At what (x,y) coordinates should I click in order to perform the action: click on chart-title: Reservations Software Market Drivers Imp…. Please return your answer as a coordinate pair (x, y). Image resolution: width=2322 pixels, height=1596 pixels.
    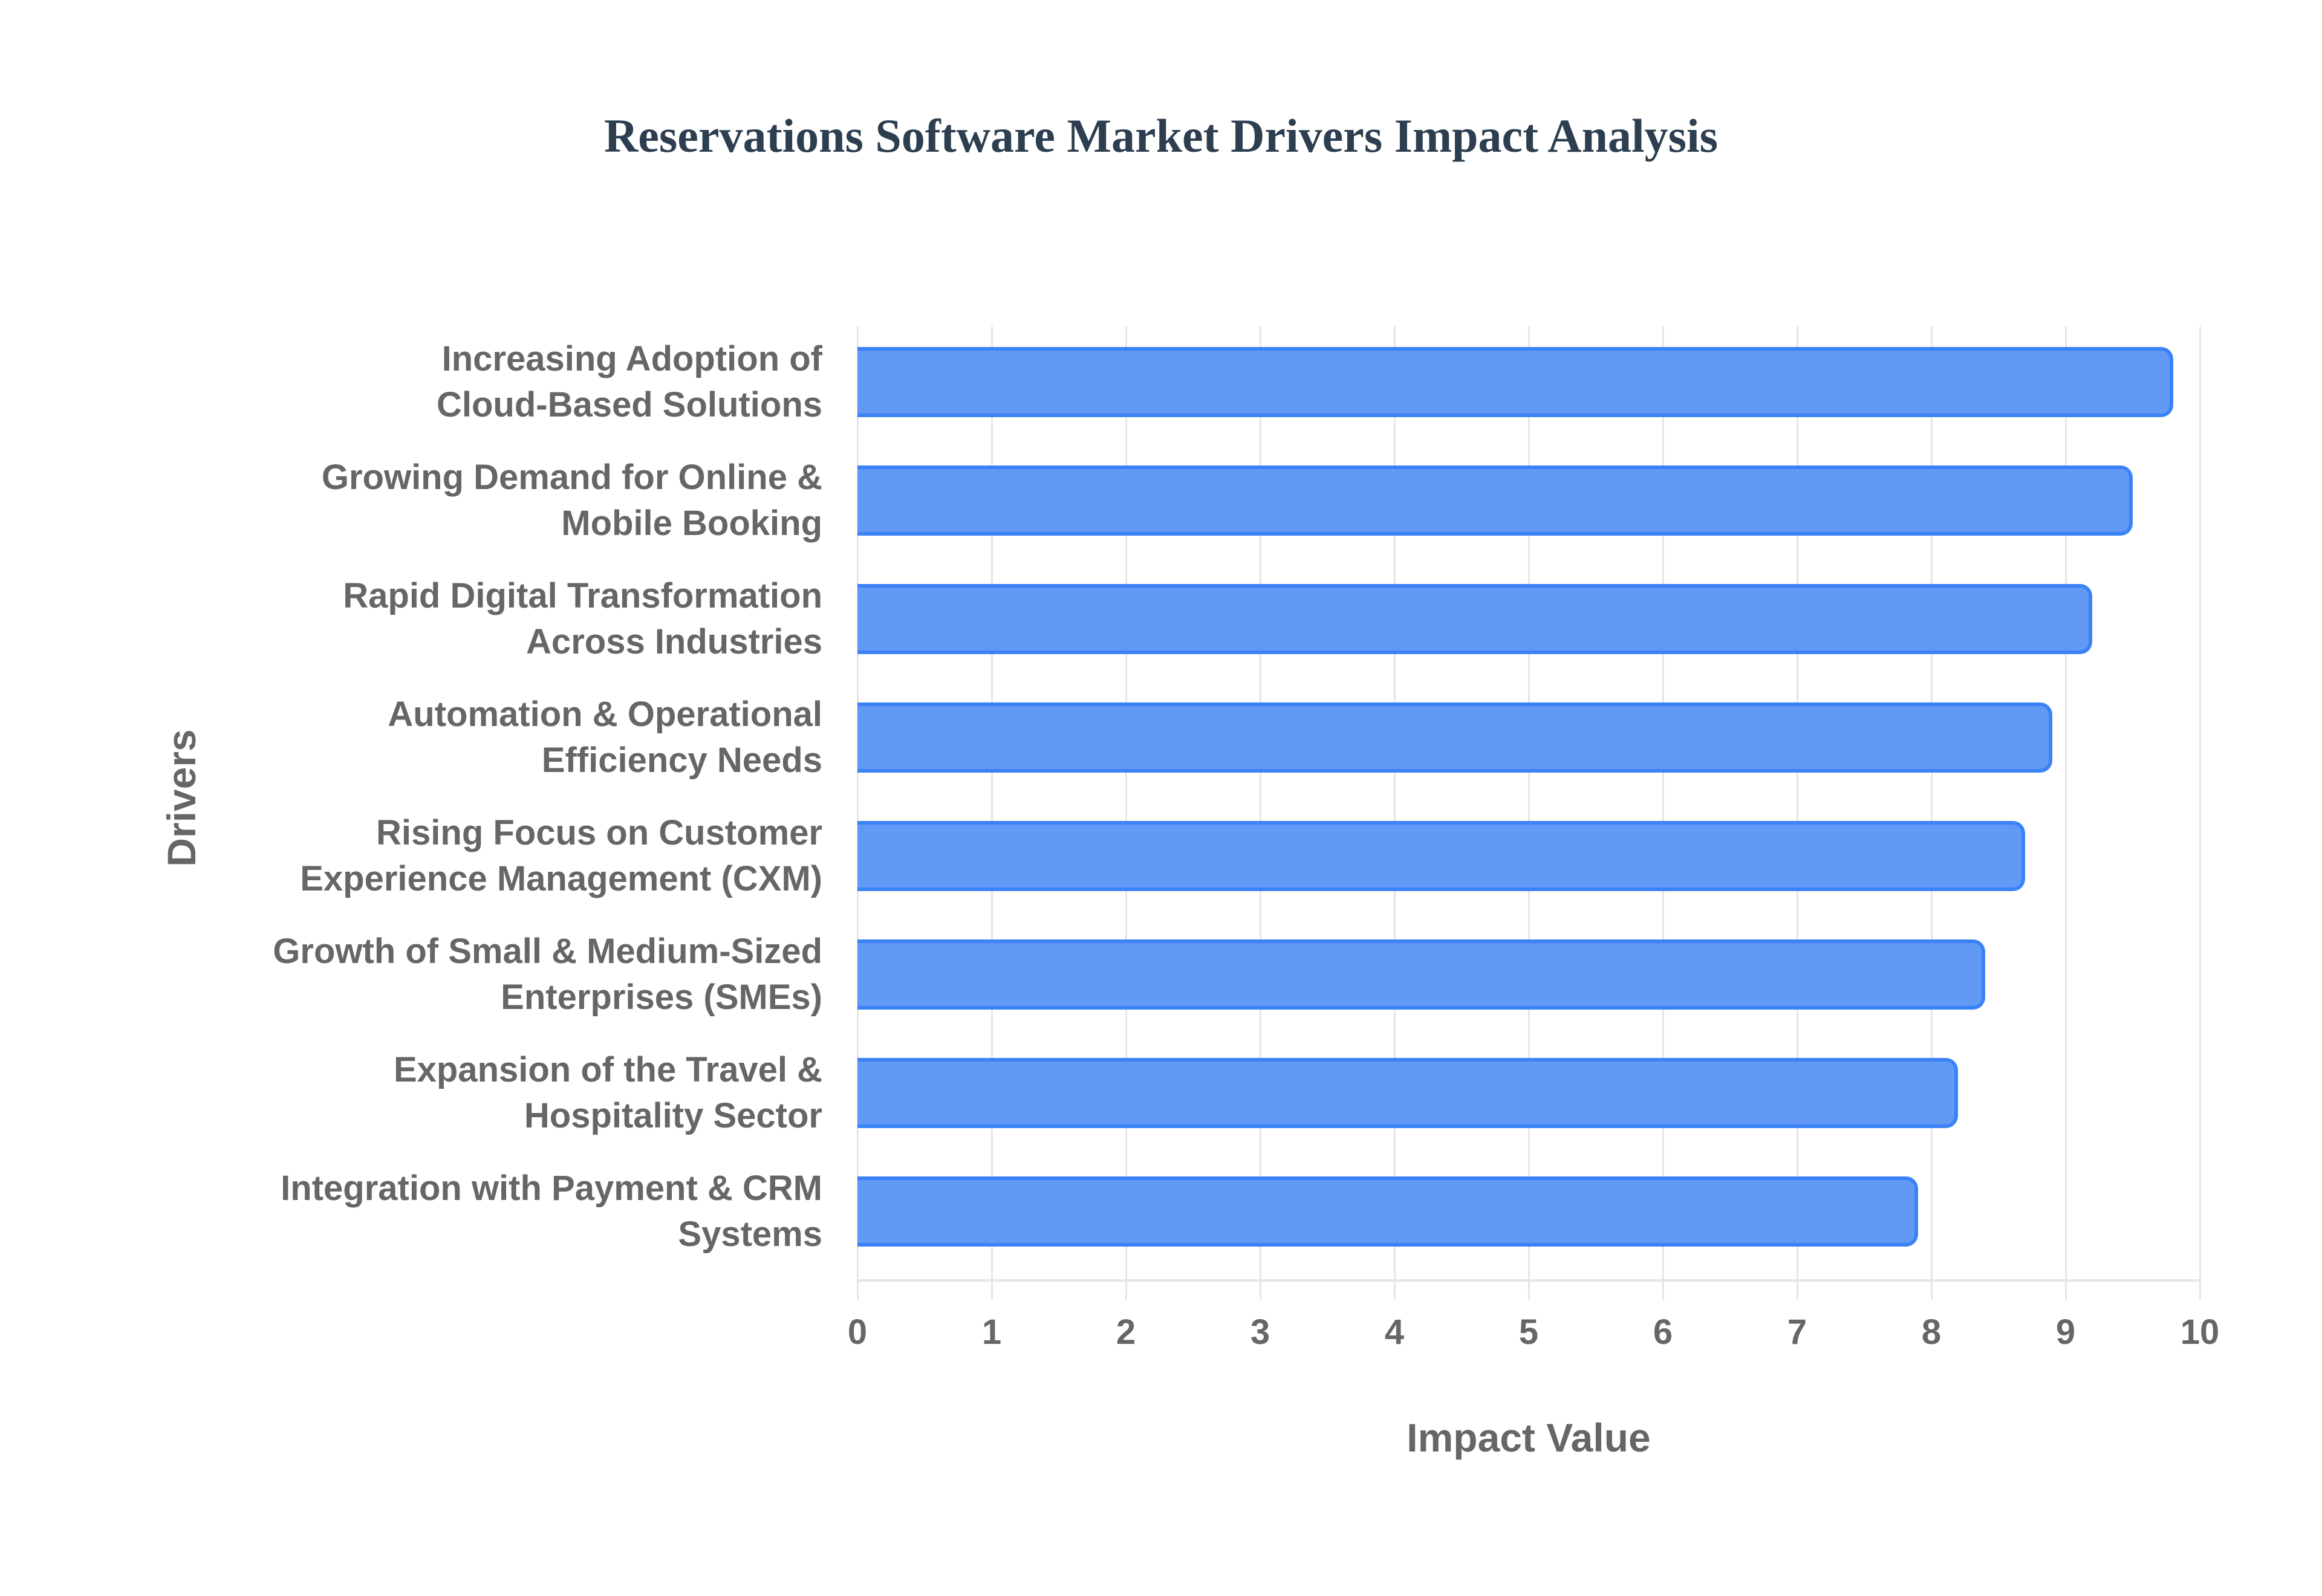
    Looking at the image, I should click on (1161, 135).